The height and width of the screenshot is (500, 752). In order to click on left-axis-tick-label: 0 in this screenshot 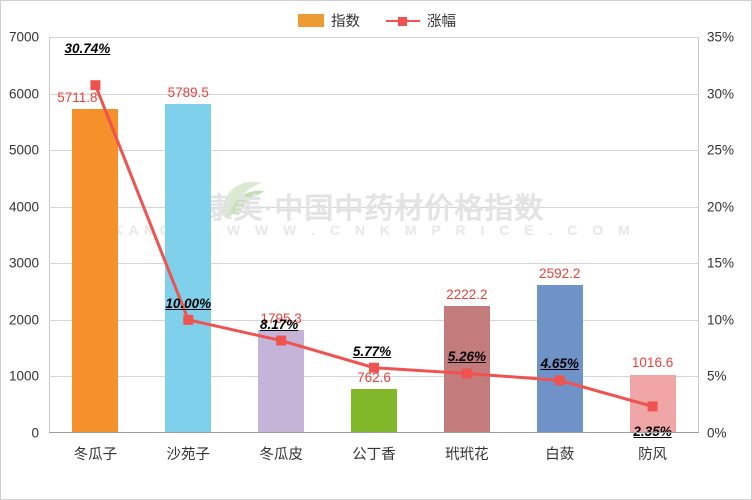, I will do `click(35, 433)`.